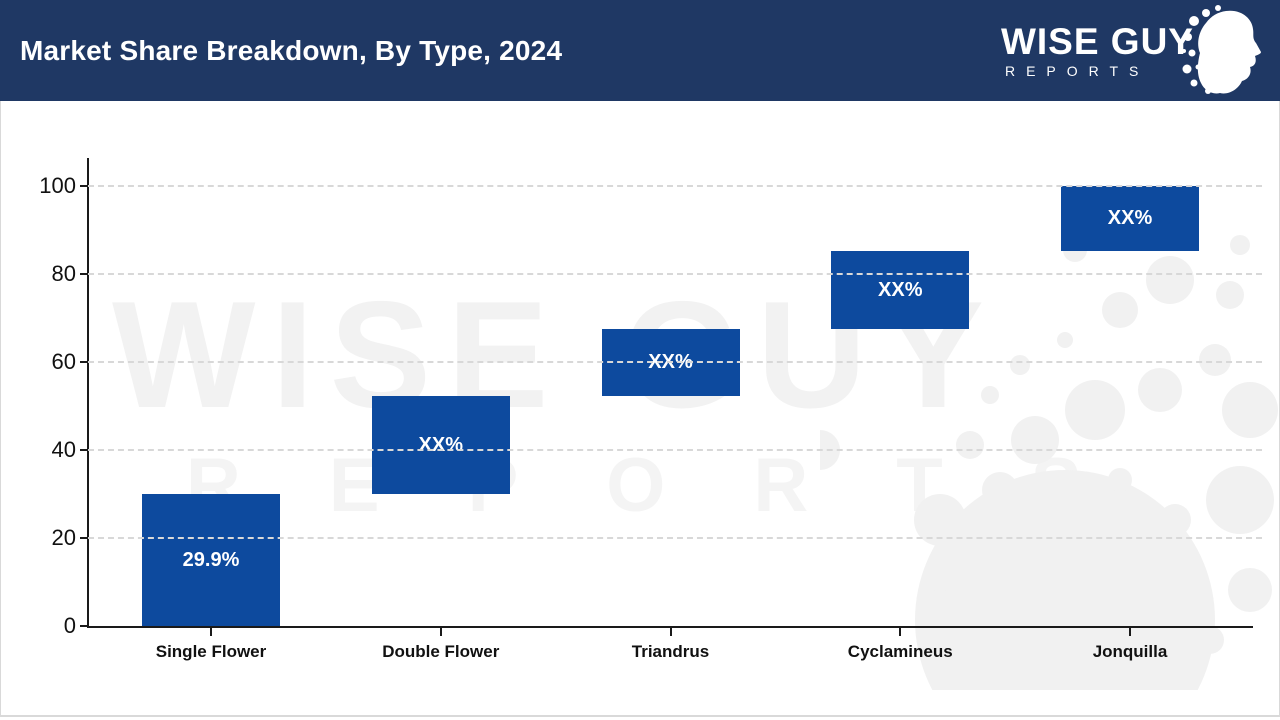 This screenshot has height=720, width=1280. Describe the element at coordinates (1130, 651) in the screenshot. I see `x-category-label-jonquilla: Jonquilla` at that location.